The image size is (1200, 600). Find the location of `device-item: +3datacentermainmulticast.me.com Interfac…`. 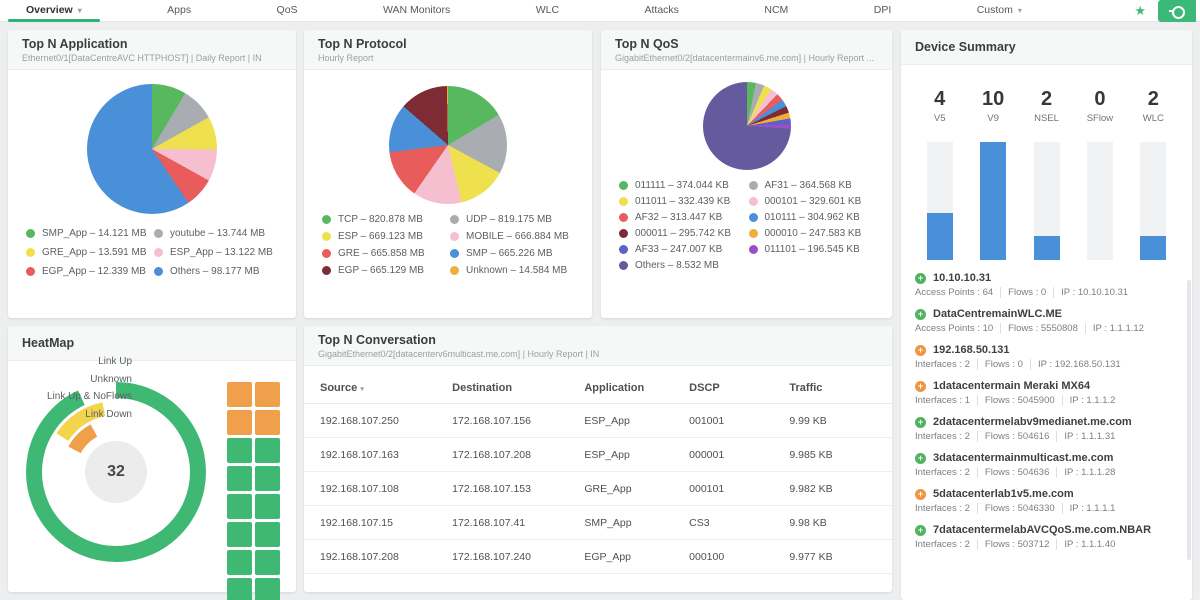

device-item: +3datacentermainmulticast.me.com Interfac… is located at coordinates (1046, 465).